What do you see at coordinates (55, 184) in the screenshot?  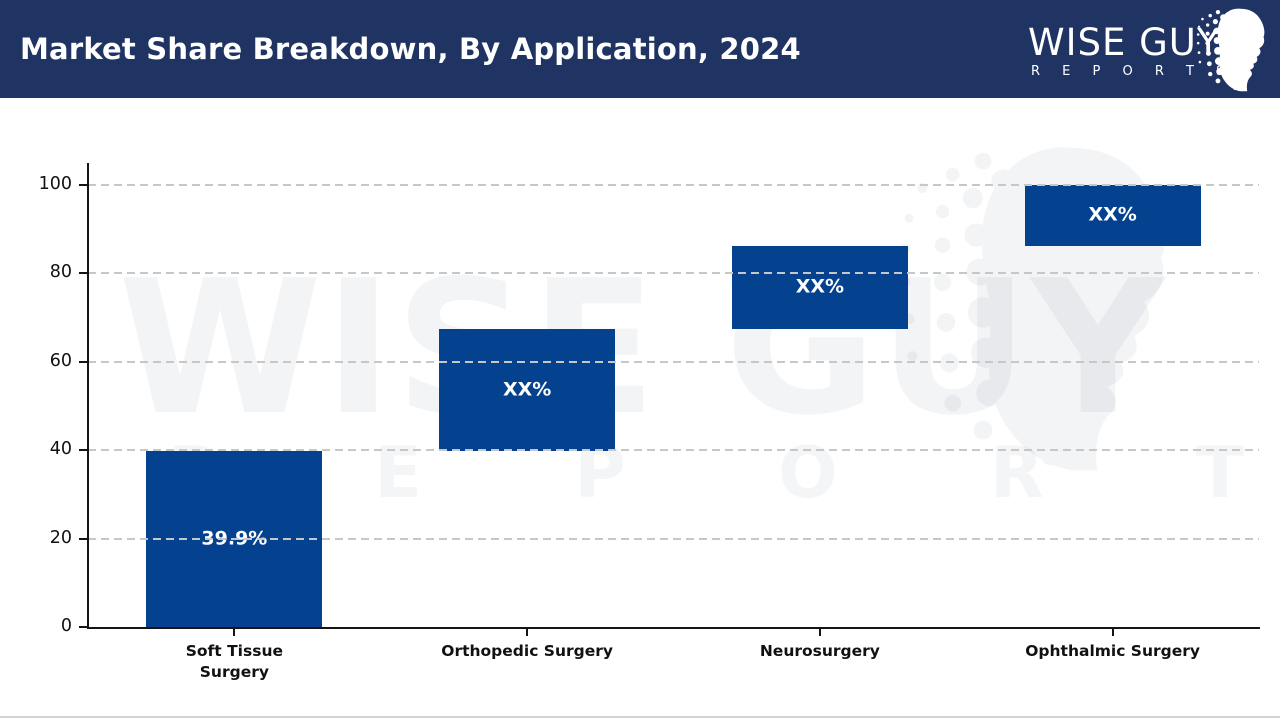 I see `y-tick-label: 100` at bounding box center [55, 184].